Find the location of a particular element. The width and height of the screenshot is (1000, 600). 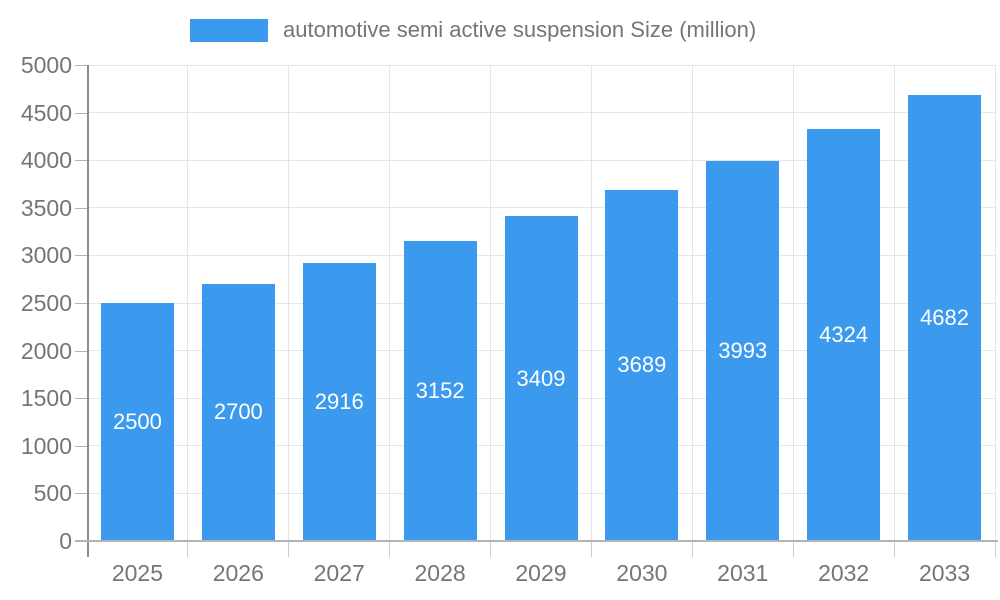

y-tick-label: 3500 is located at coordinates (46, 207).